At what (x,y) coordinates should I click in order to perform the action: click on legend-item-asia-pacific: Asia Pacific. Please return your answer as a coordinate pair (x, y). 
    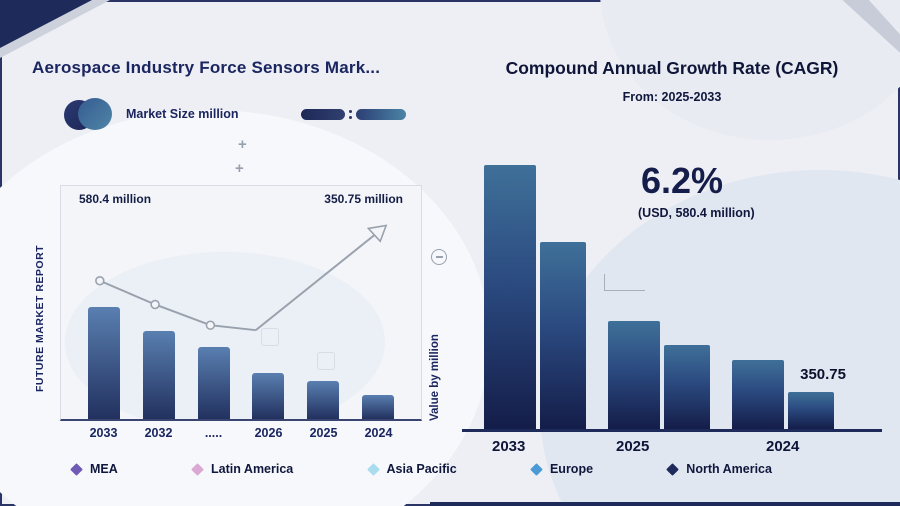
    Looking at the image, I should click on (411, 469).